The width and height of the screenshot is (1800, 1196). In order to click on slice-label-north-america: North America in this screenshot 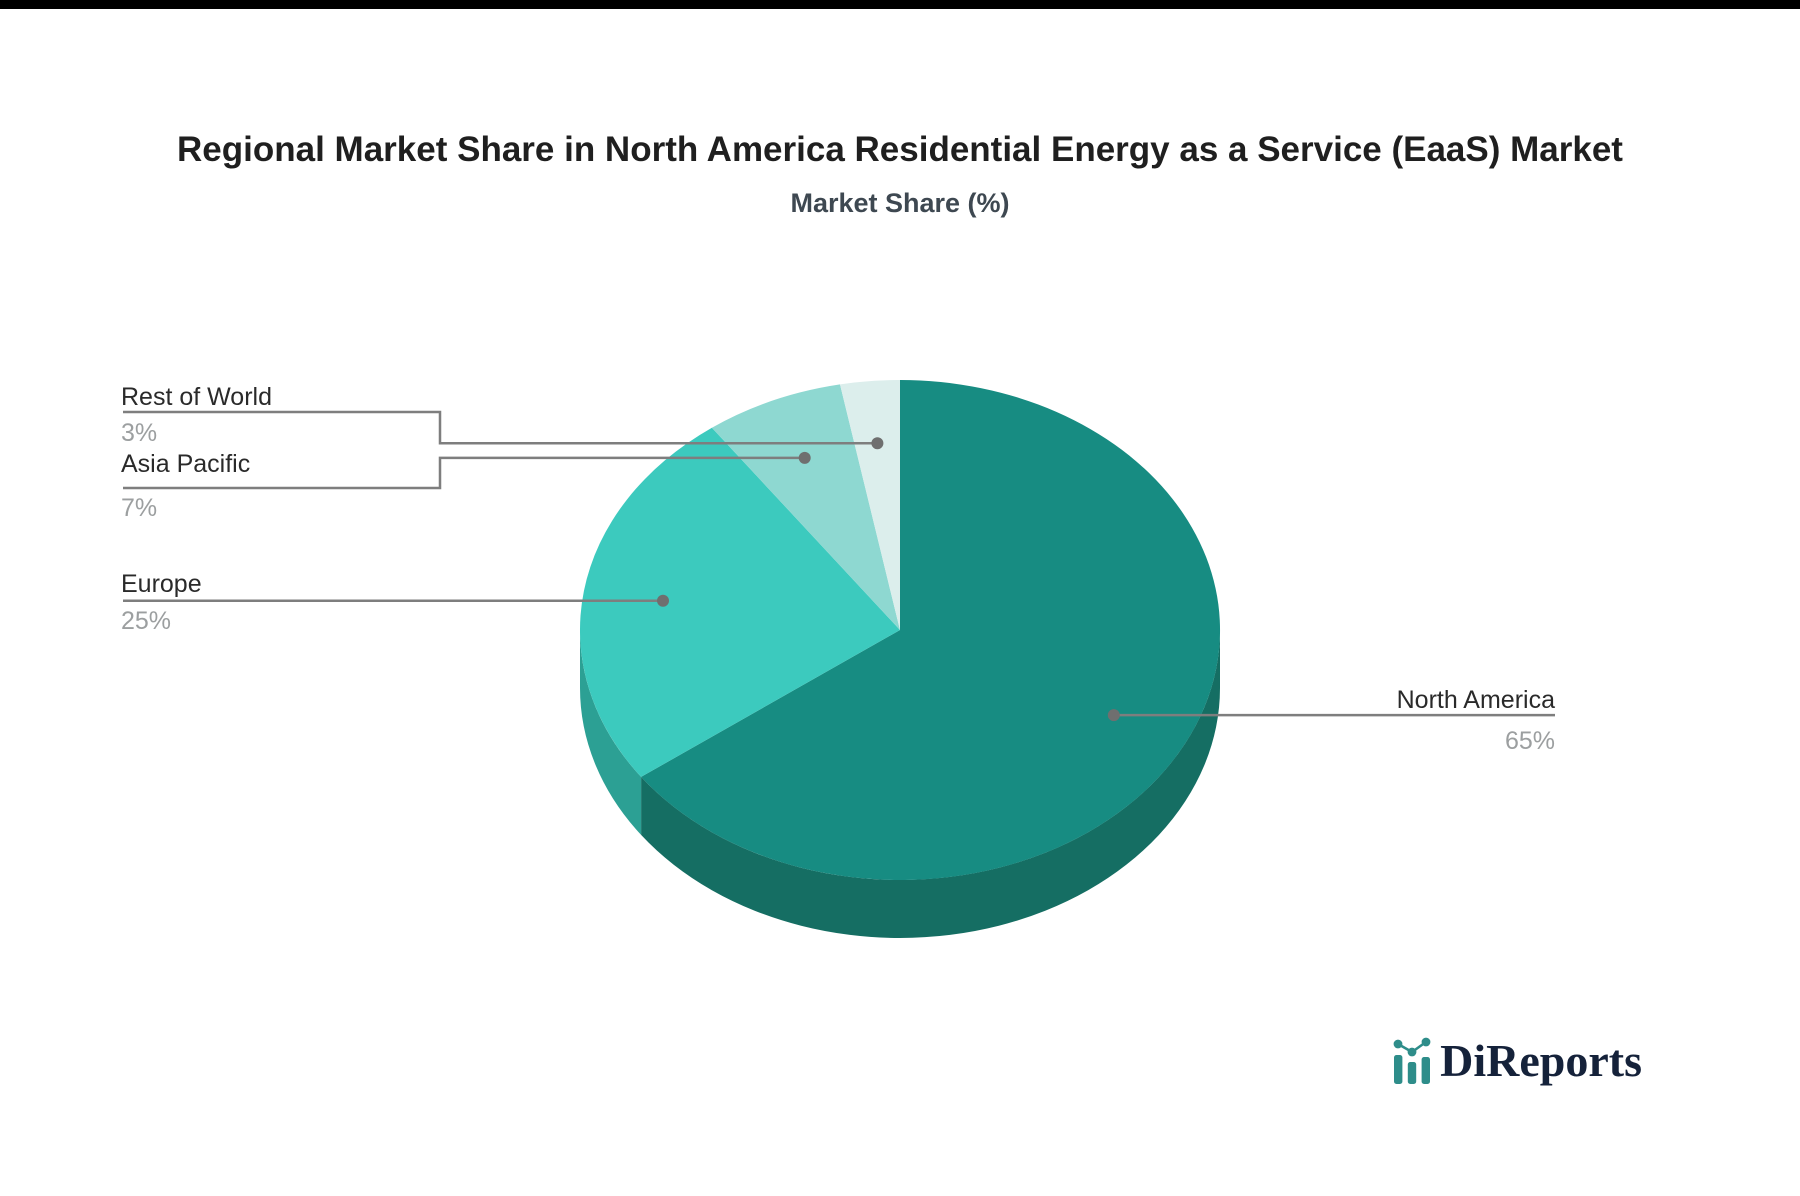, I will do `click(1475, 700)`.